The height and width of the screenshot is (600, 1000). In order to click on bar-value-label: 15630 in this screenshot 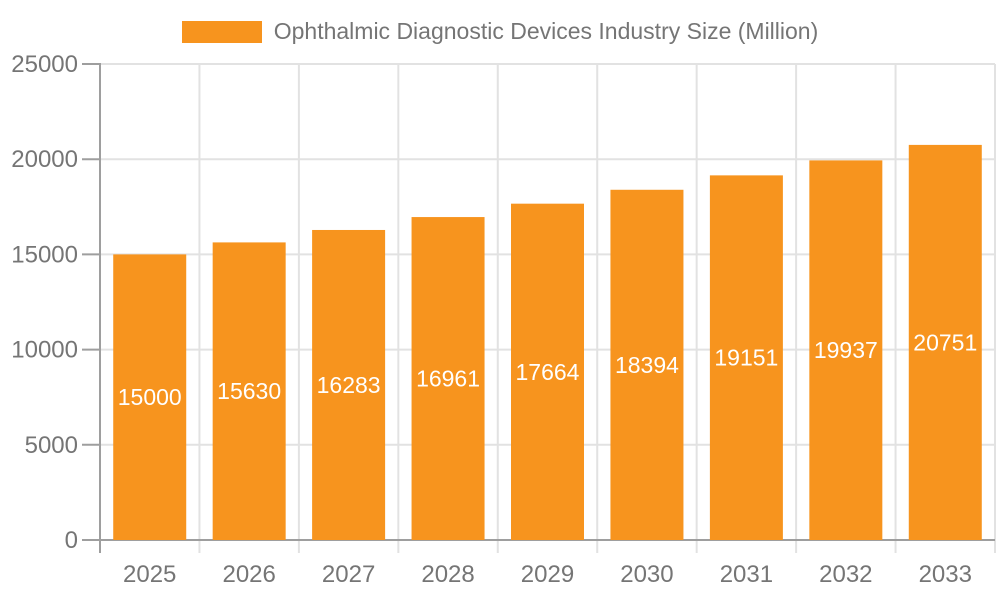, I will do `click(249, 391)`.